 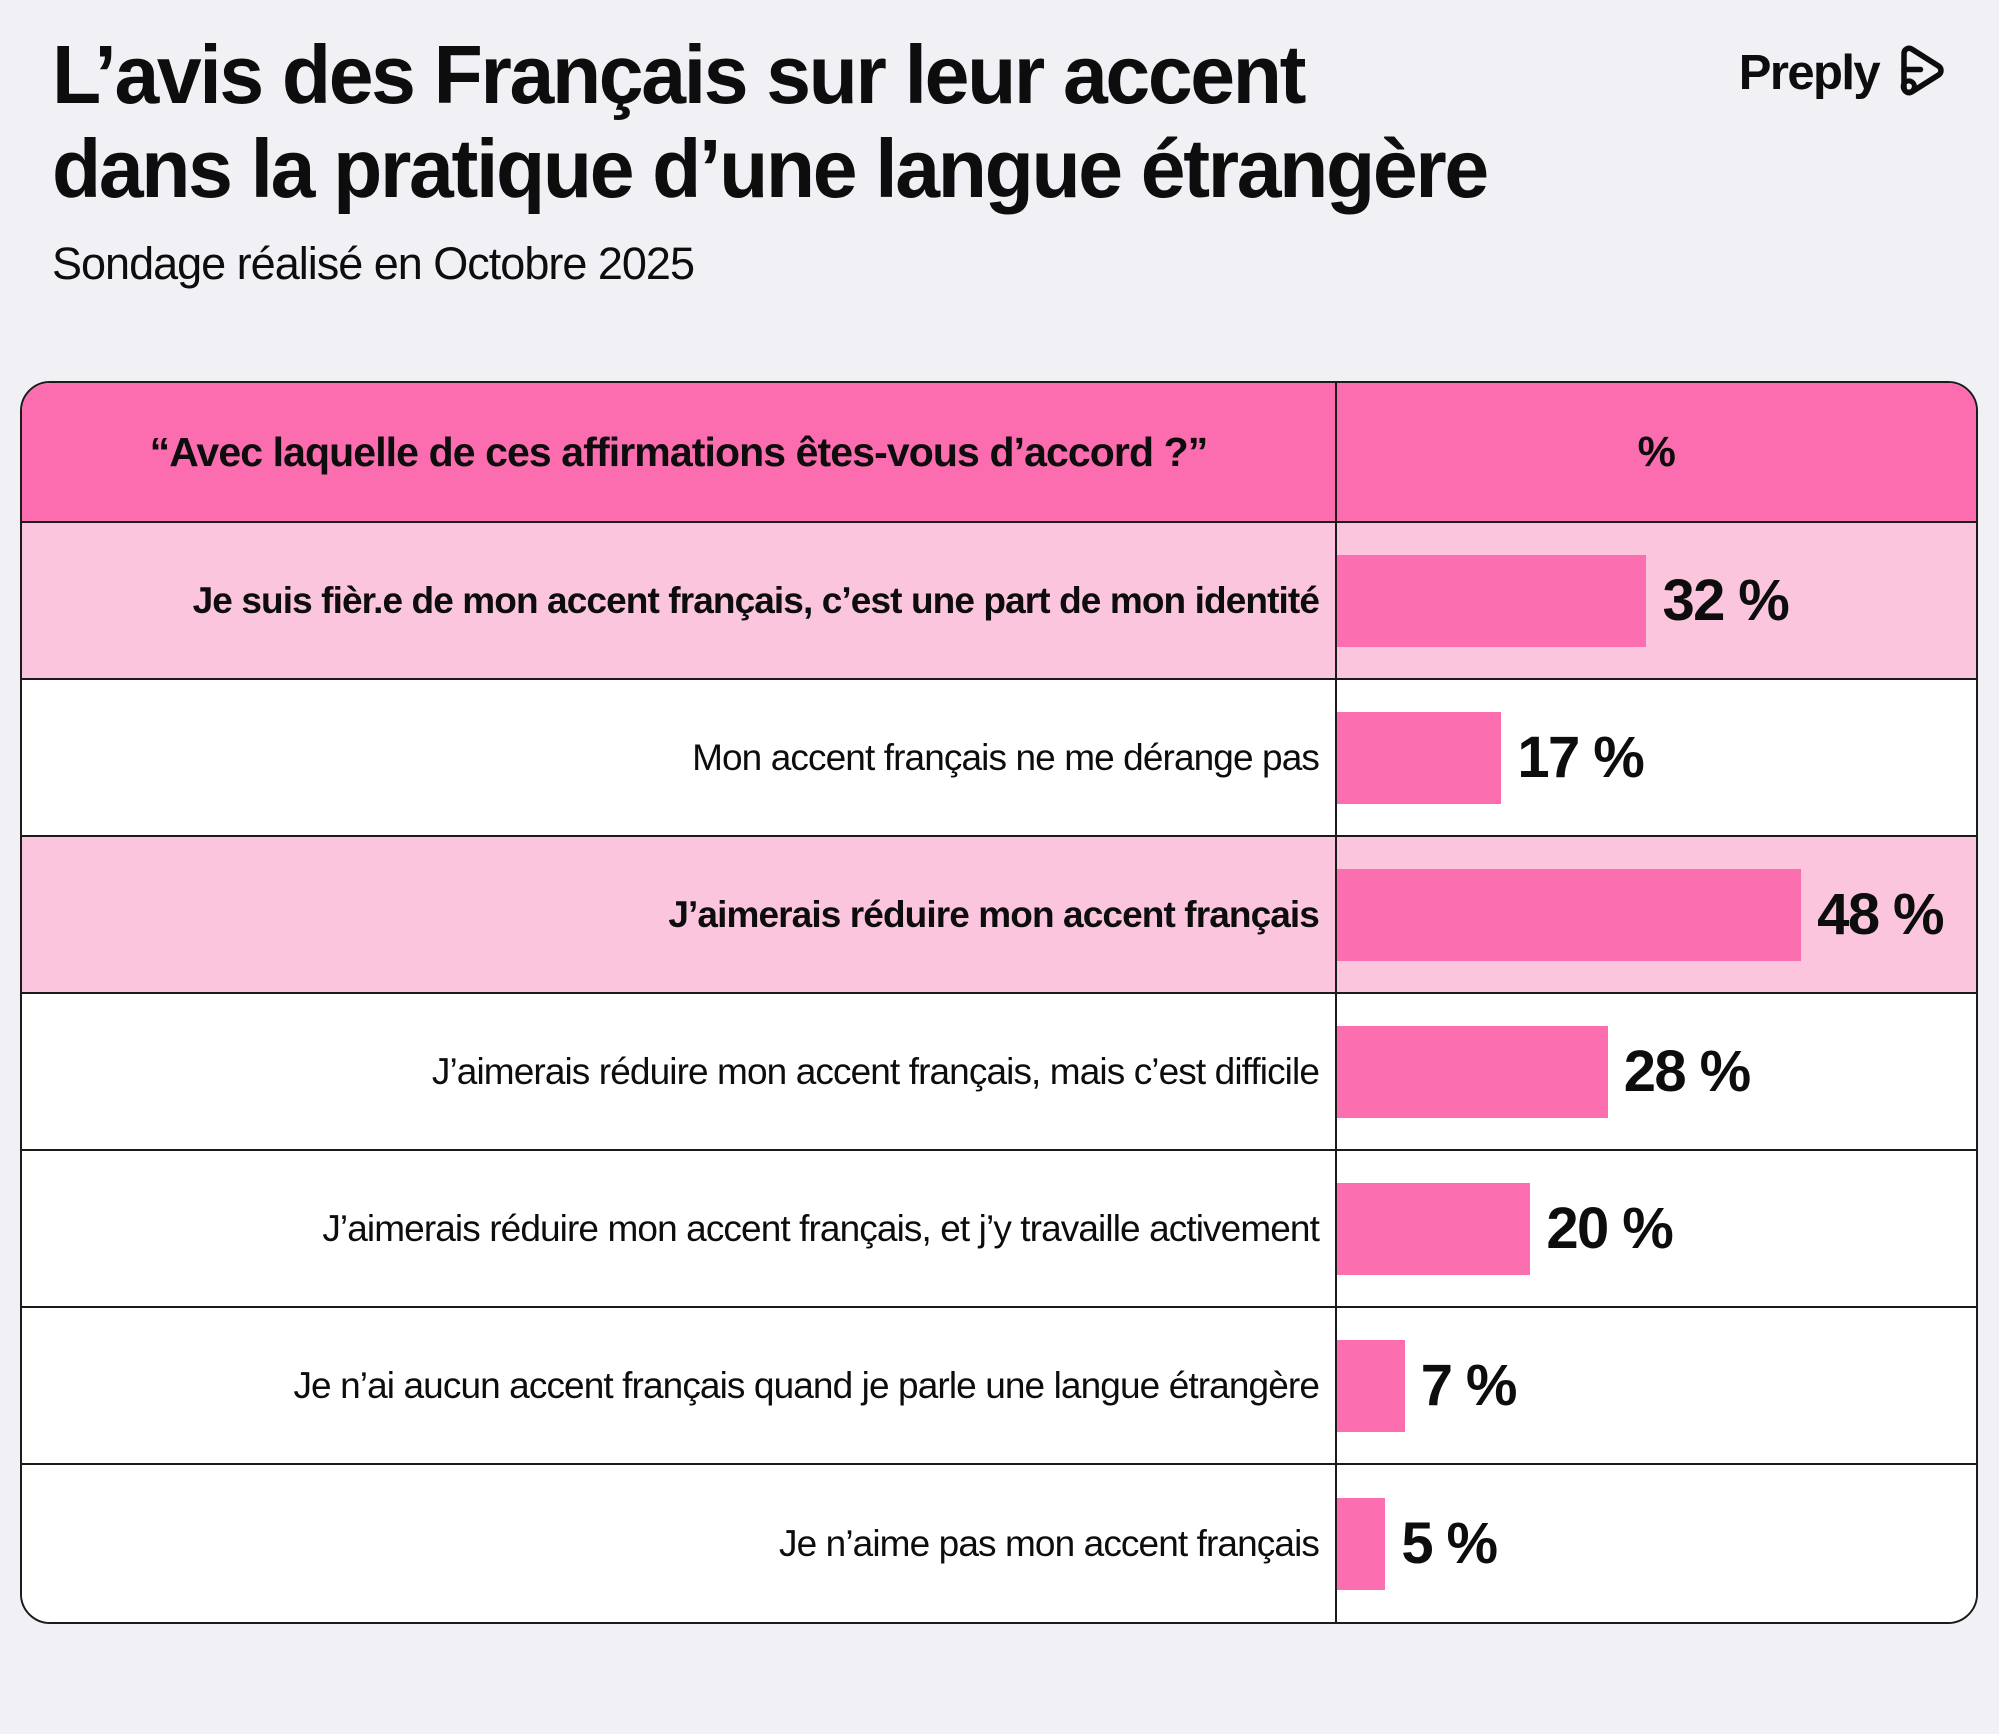 I want to click on preply-wordmark: Preply, so click(x=1809, y=73).